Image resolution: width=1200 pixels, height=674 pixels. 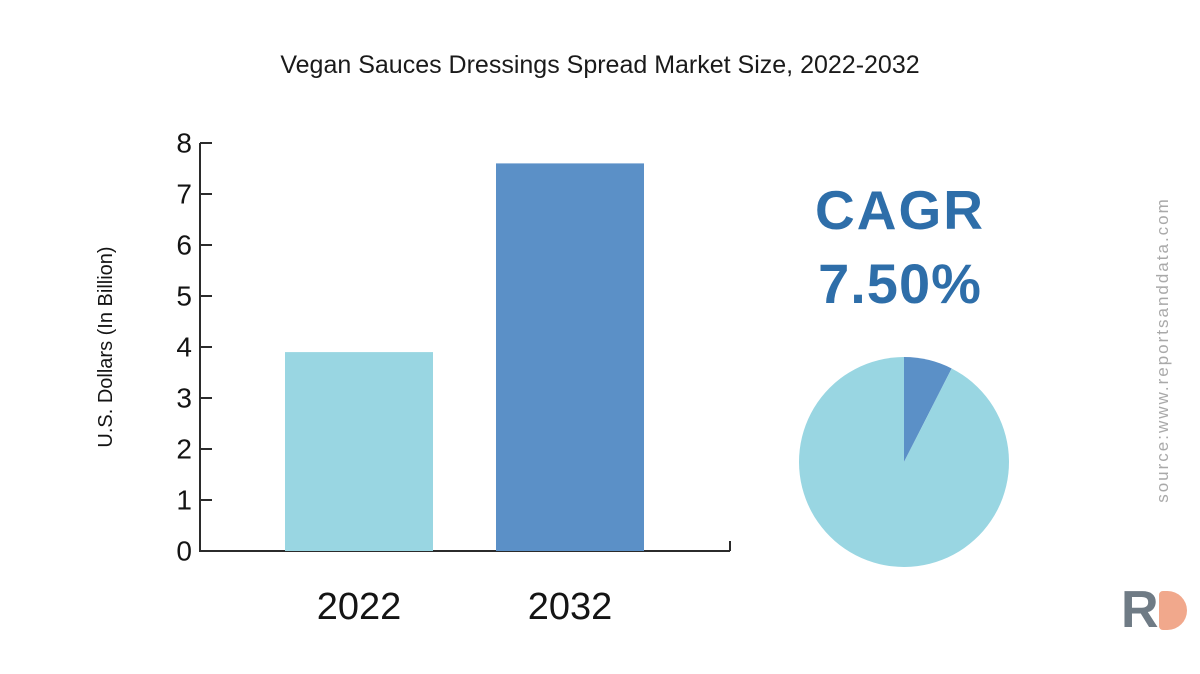 I want to click on y-tick-label: 2, so click(x=184, y=449).